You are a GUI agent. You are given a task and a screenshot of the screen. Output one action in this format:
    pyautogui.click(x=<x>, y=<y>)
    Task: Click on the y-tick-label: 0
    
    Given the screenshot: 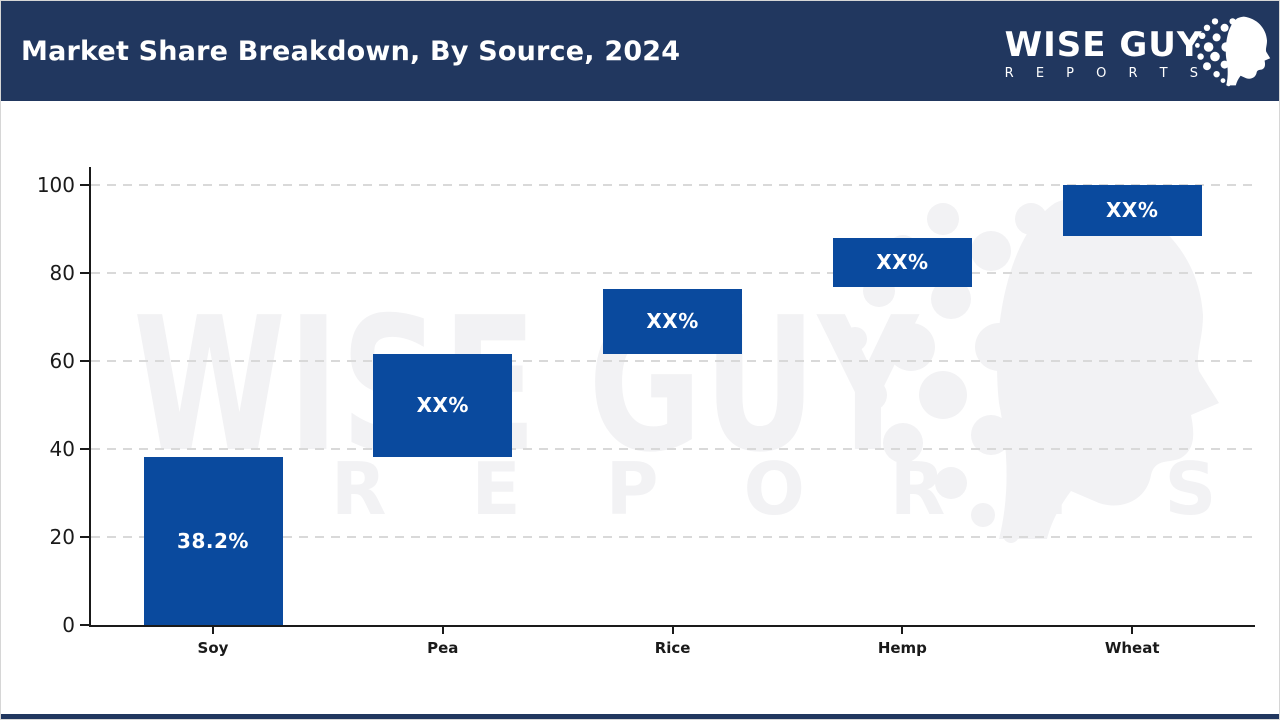 What is the action you would take?
    pyautogui.click(x=68, y=625)
    